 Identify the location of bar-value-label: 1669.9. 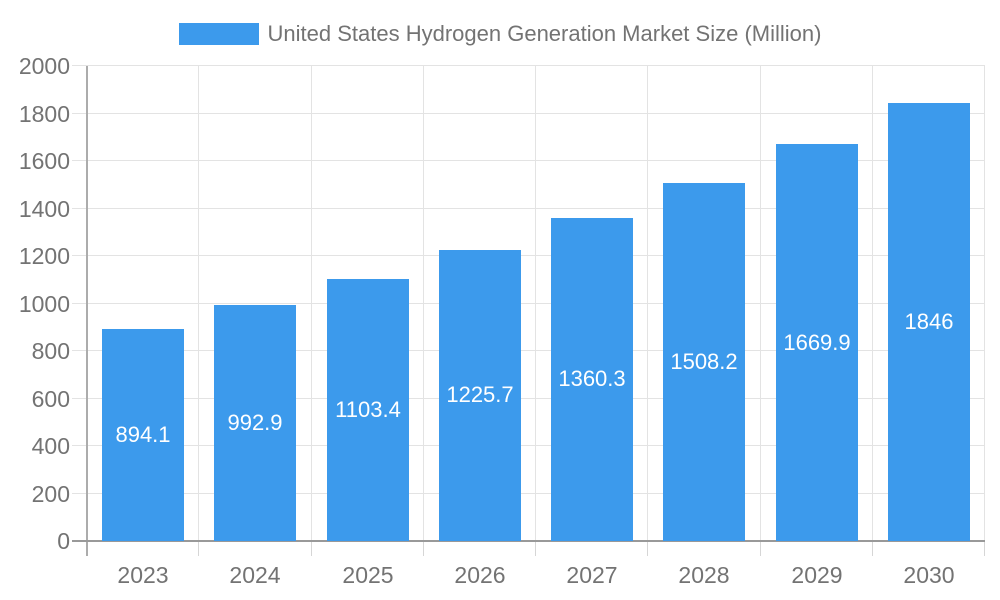
(817, 342).